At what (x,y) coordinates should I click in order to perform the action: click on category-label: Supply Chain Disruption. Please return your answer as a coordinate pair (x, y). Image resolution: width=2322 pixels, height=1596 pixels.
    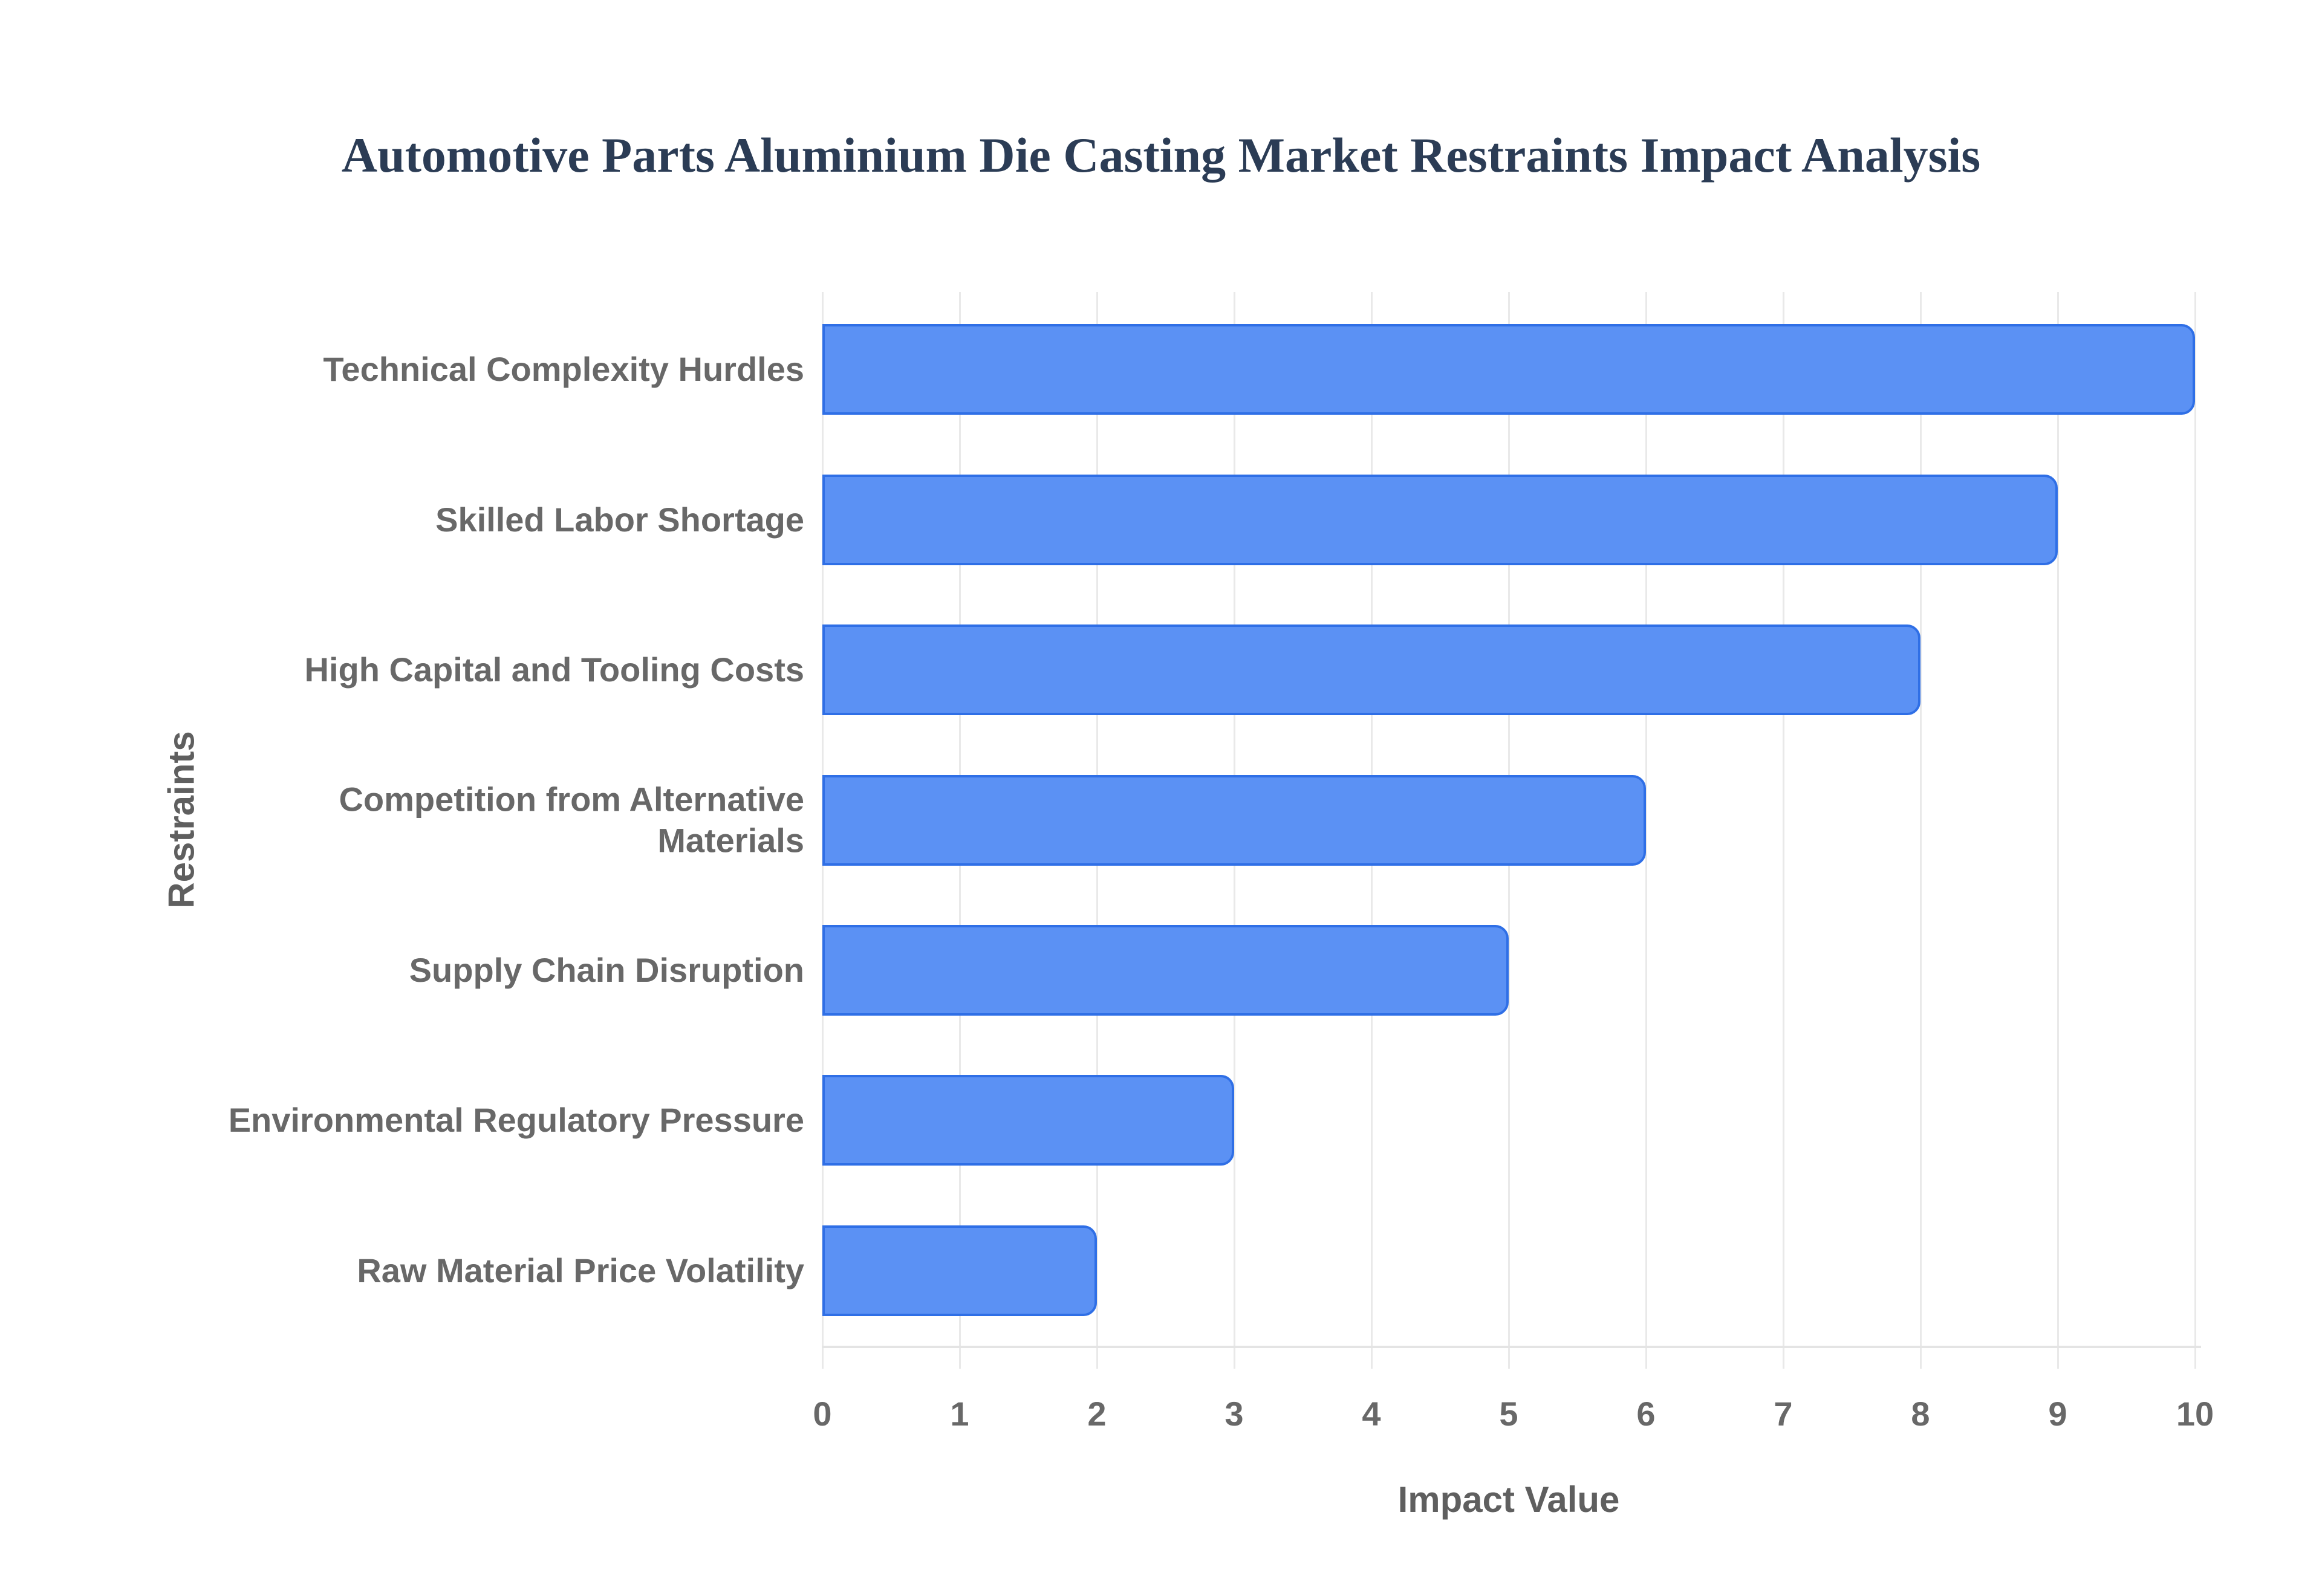
    Looking at the image, I should click on (606, 969).